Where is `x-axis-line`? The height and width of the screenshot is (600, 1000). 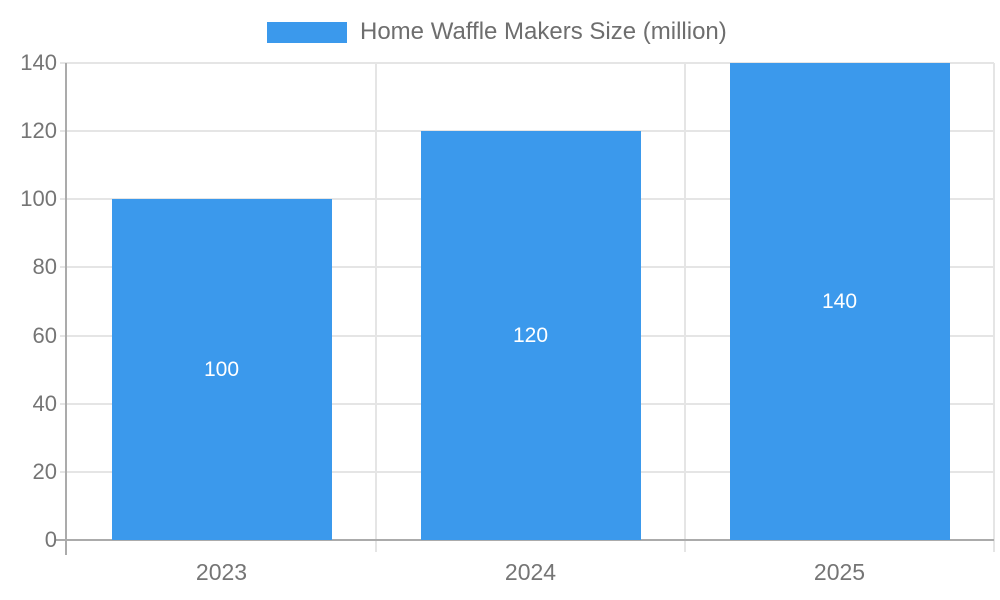 x-axis-line is located at coordinates (524, 540).